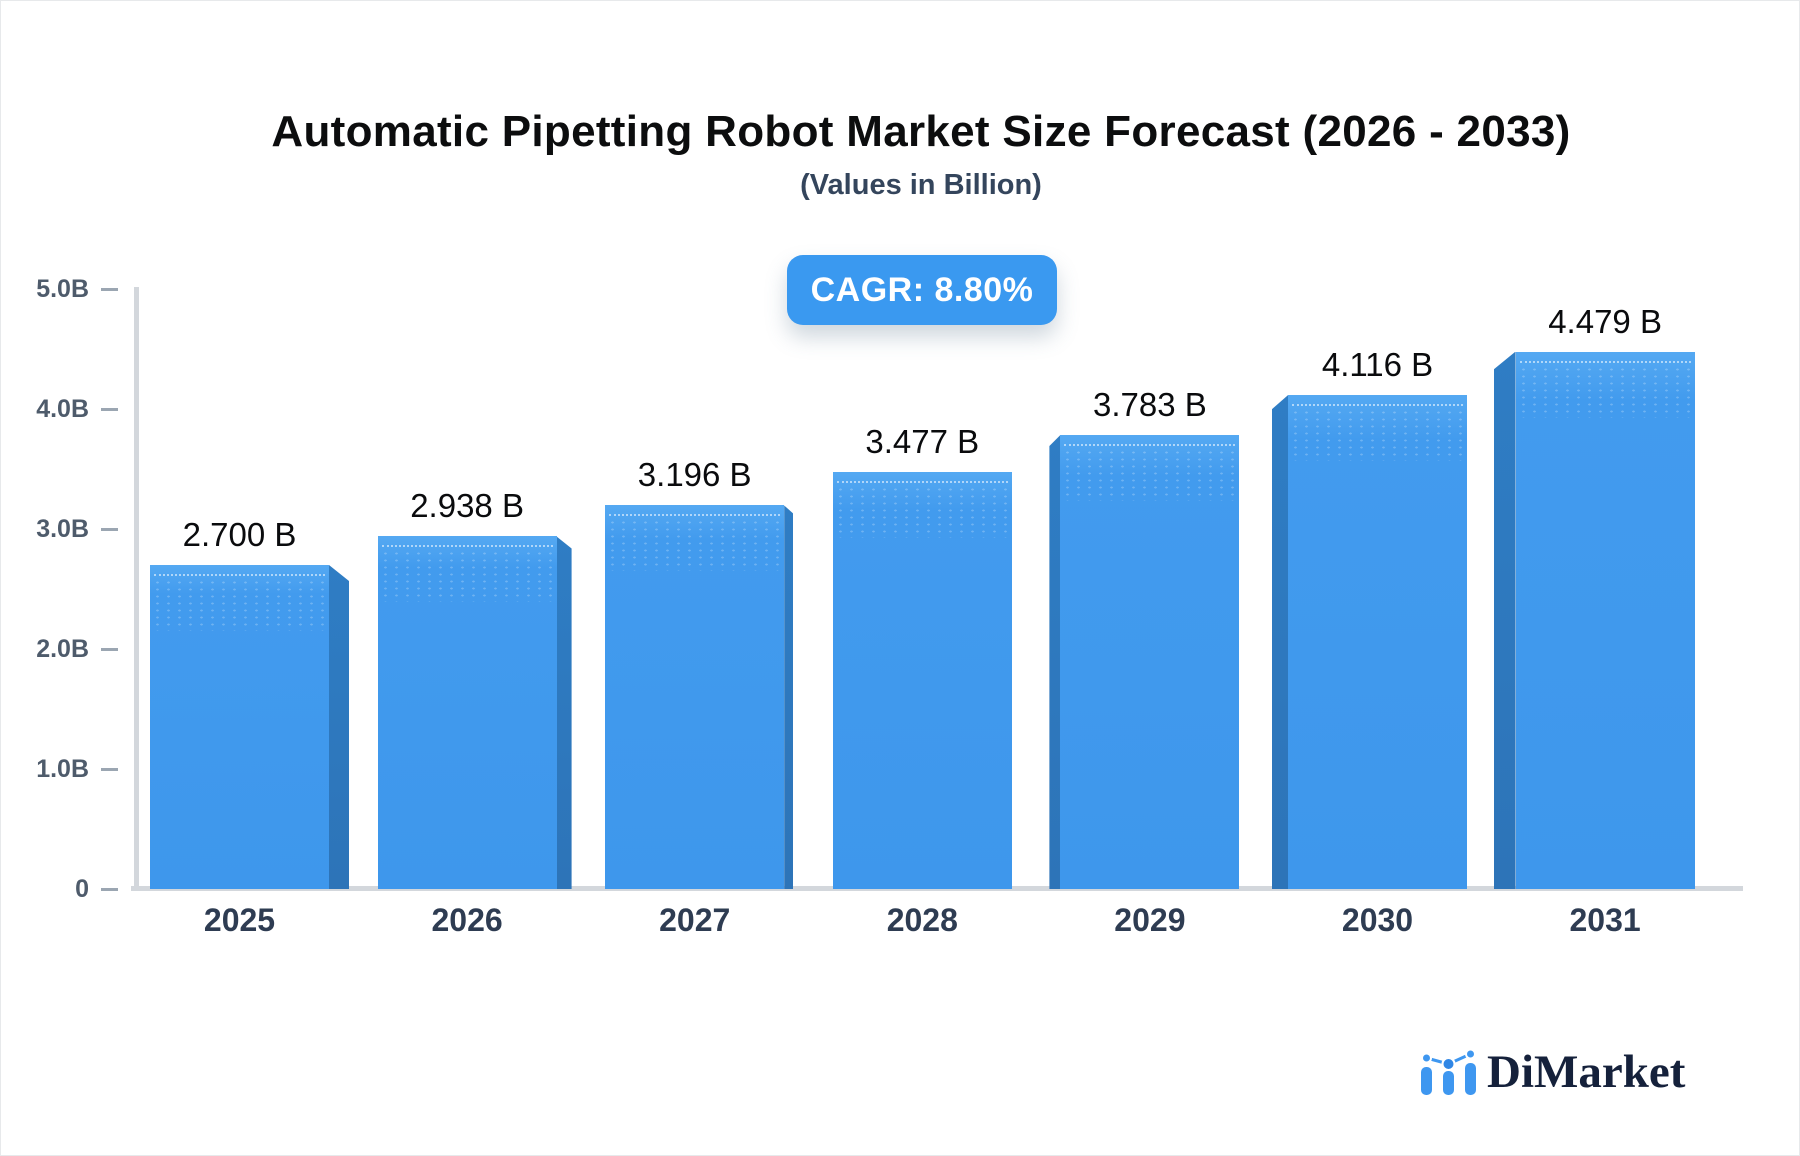 Image resolution: width=1800 pixels, height=1156 pixels. Describe the element at coordinates (695, 920) in the screenshot. I see `x-axis-label: 2027` at that location.